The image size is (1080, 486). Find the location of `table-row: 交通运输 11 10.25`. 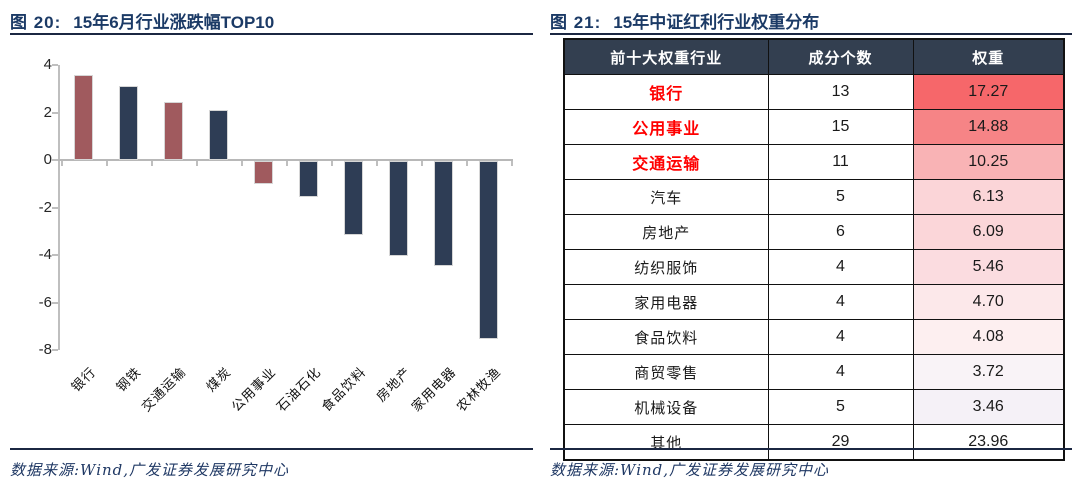

table-row: 交通运输 11 10.25 is located at coordinates (814, 162).